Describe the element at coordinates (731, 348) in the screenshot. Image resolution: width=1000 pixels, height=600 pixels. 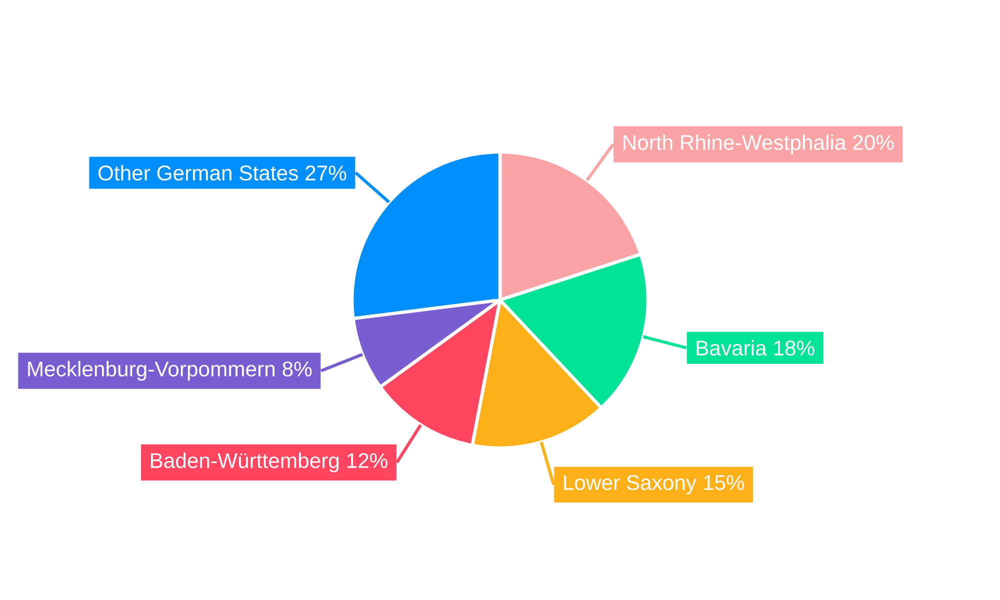
I see `slice-label: Bavaria` at that location.